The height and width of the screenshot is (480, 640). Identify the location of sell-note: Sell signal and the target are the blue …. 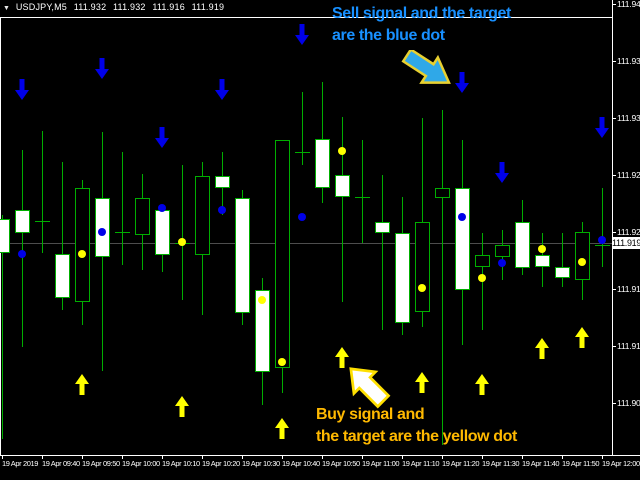
(421, 25).